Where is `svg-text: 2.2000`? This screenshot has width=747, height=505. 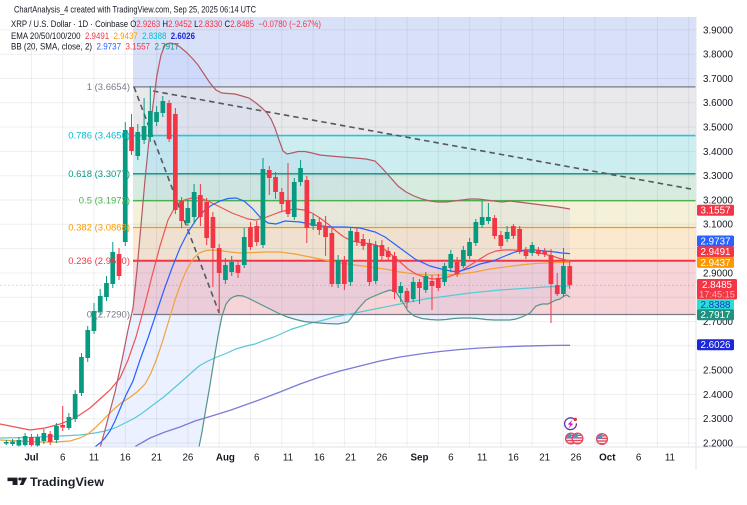
svg-text: 2.2000 is located at coordinates (718, 443).